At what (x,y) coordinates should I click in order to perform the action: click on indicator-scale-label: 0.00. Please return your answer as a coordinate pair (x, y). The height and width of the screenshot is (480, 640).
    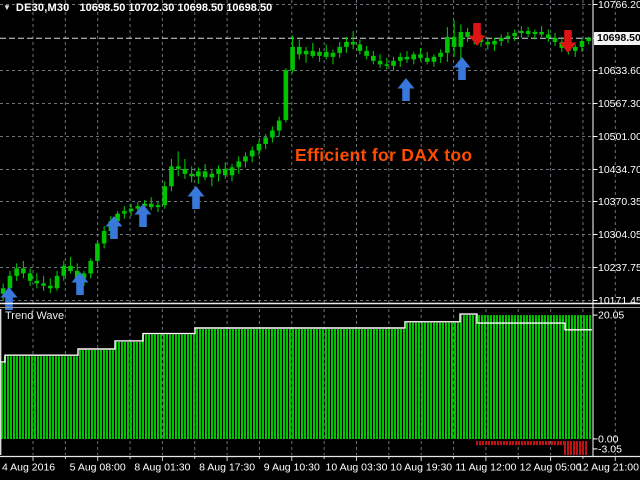
    Looking at the image, I should click on (608, 440).